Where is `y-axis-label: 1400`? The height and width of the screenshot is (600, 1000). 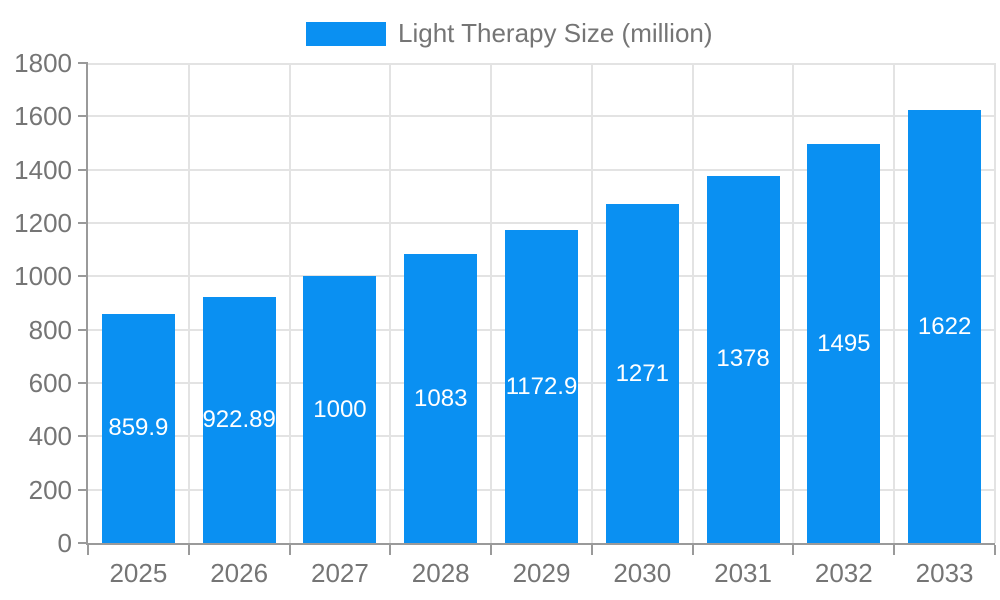
y-axis-label: 1400 is located at coordinates (43, 169).